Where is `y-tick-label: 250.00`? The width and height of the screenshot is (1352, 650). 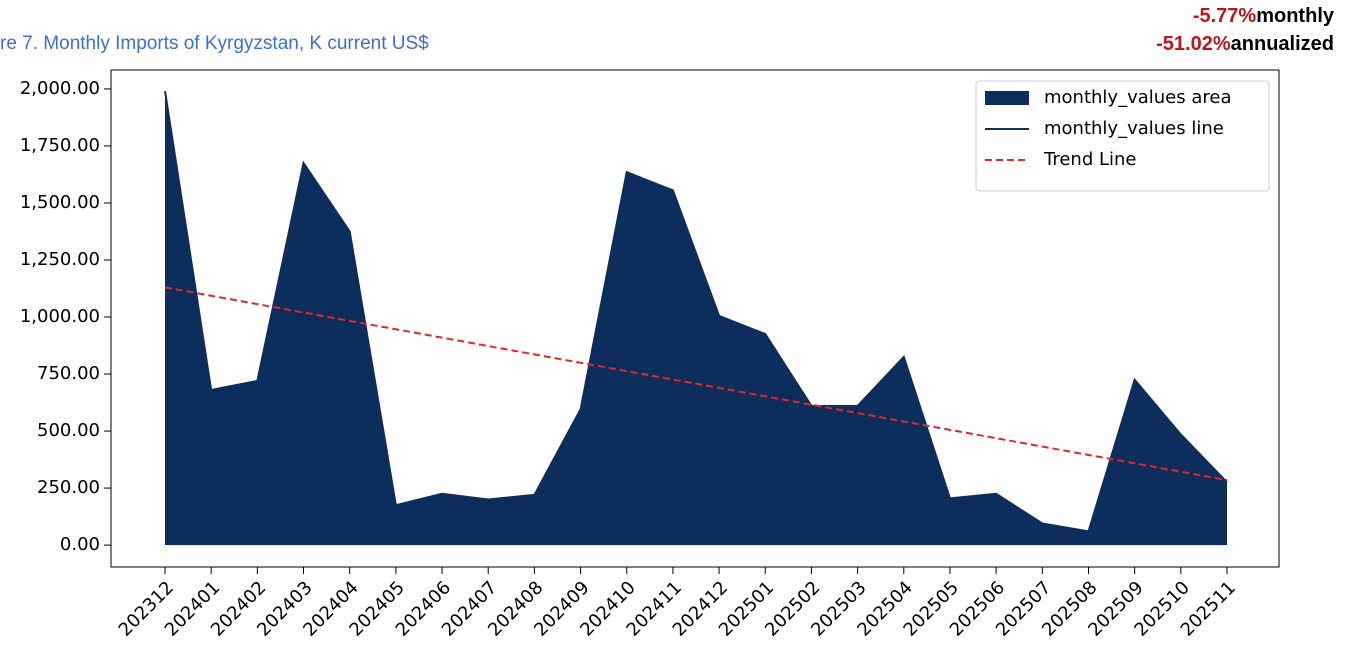 y-tick-label: 250.00 is located at coordinates (68, 487).